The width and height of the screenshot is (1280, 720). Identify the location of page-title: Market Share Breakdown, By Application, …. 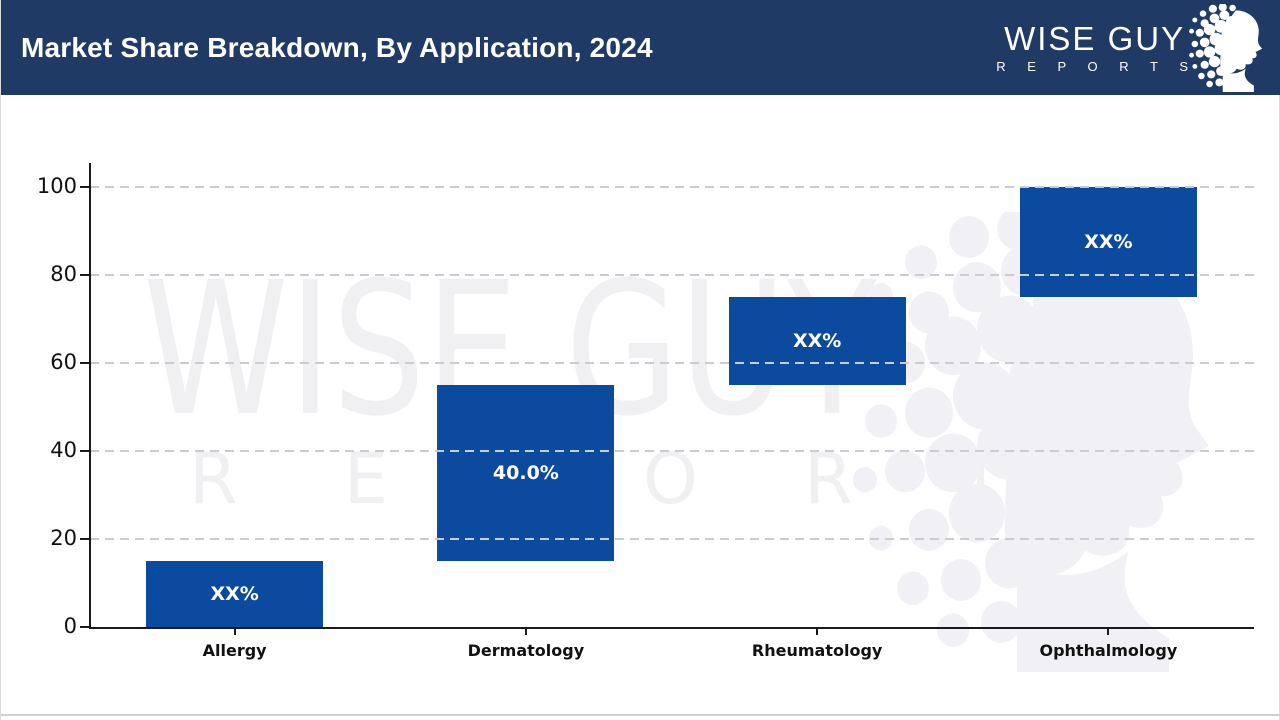
(337, 47).